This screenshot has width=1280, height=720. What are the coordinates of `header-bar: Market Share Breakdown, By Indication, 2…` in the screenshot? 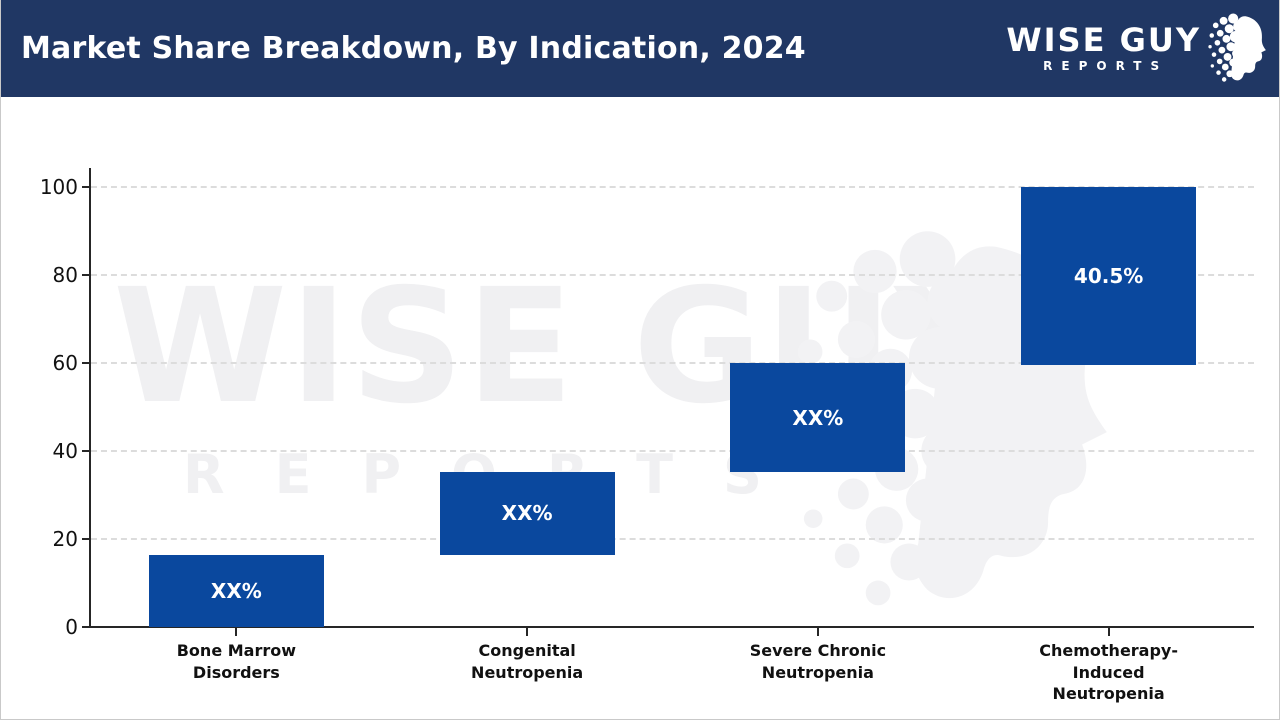 It's located at (640, 48).